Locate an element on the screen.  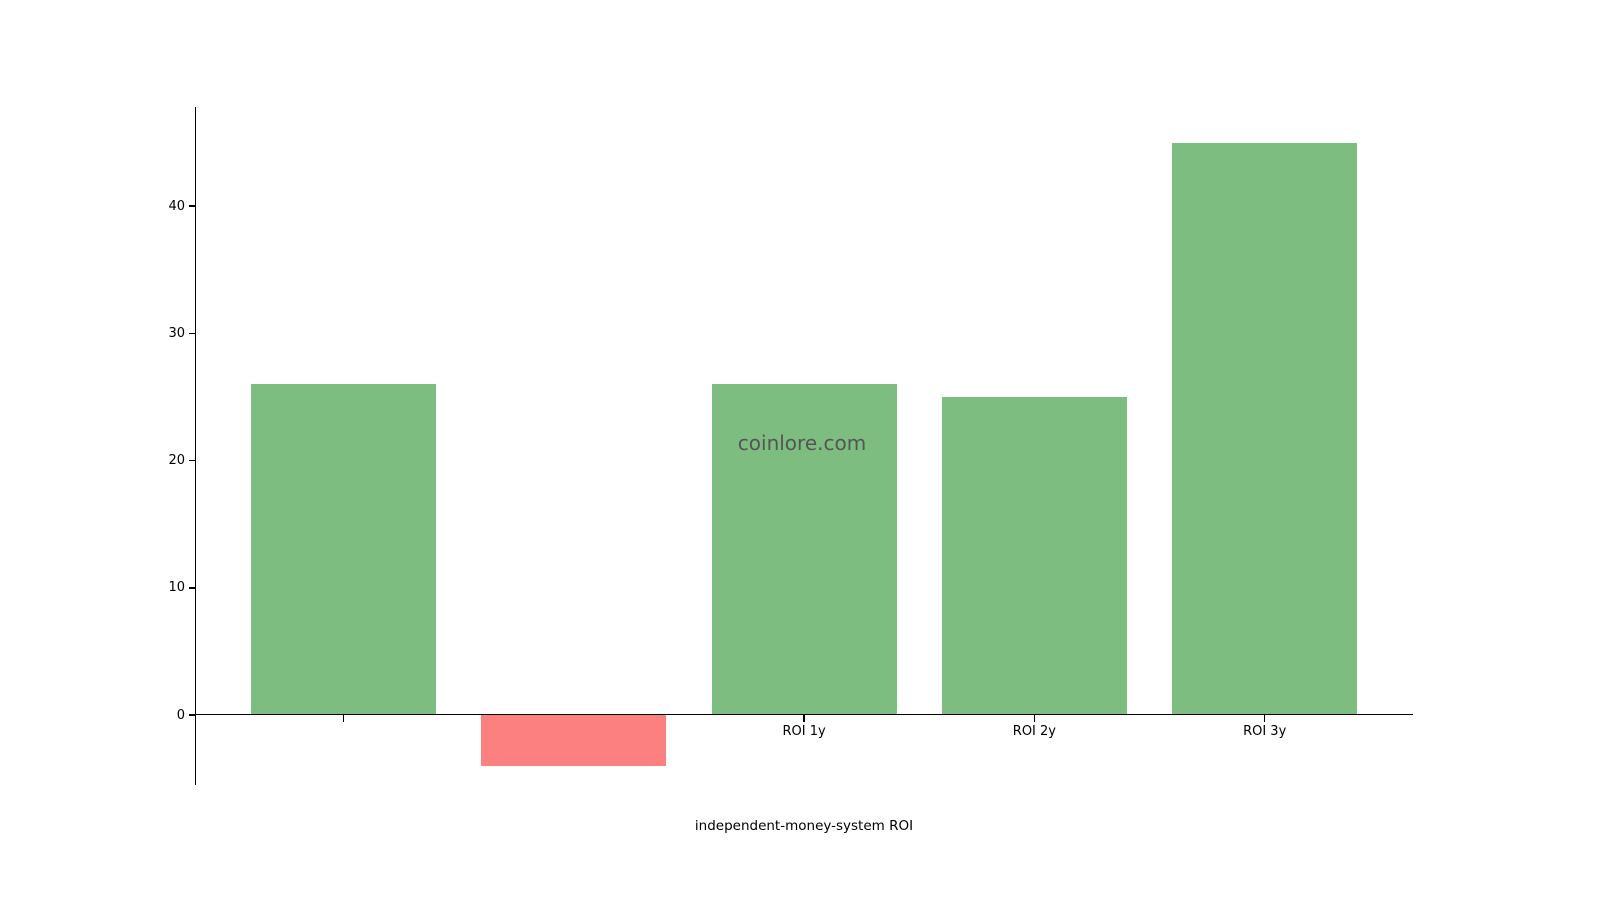
y-tick-label: 30 is located at coordinates (176, 333).